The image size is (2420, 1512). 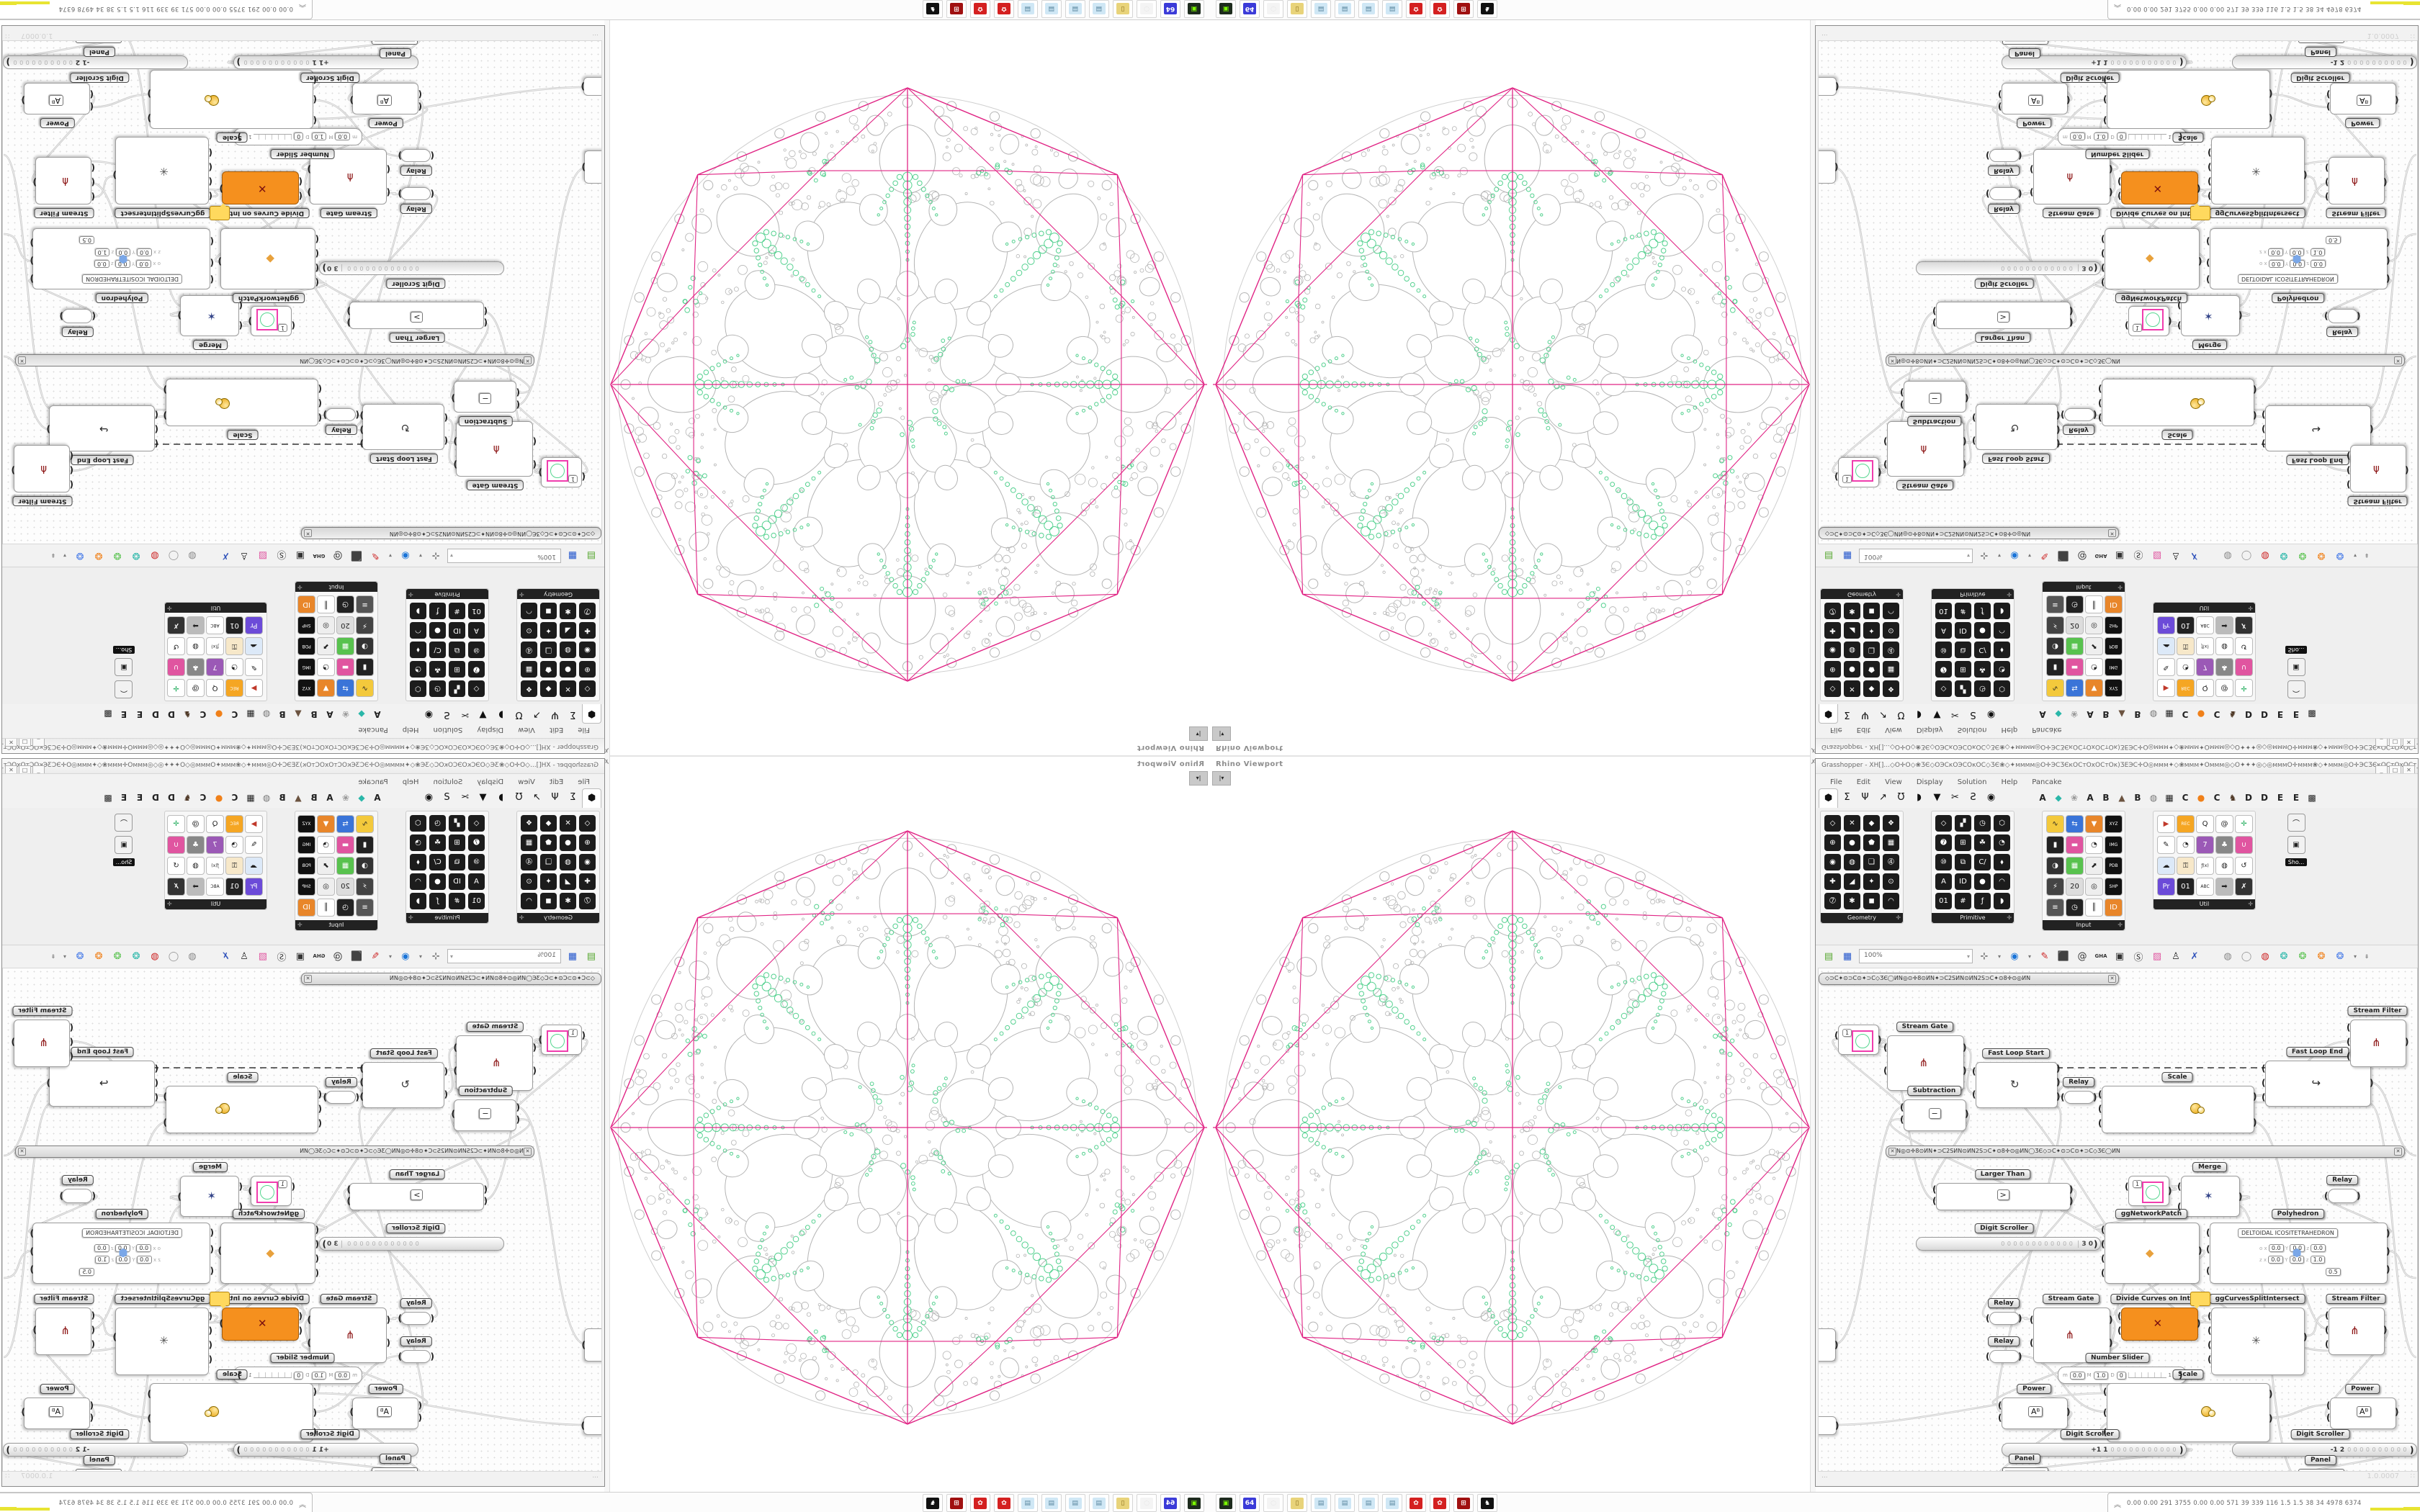 I want to click on toolbar-icon: ✎, so click(x=2044, y=556).